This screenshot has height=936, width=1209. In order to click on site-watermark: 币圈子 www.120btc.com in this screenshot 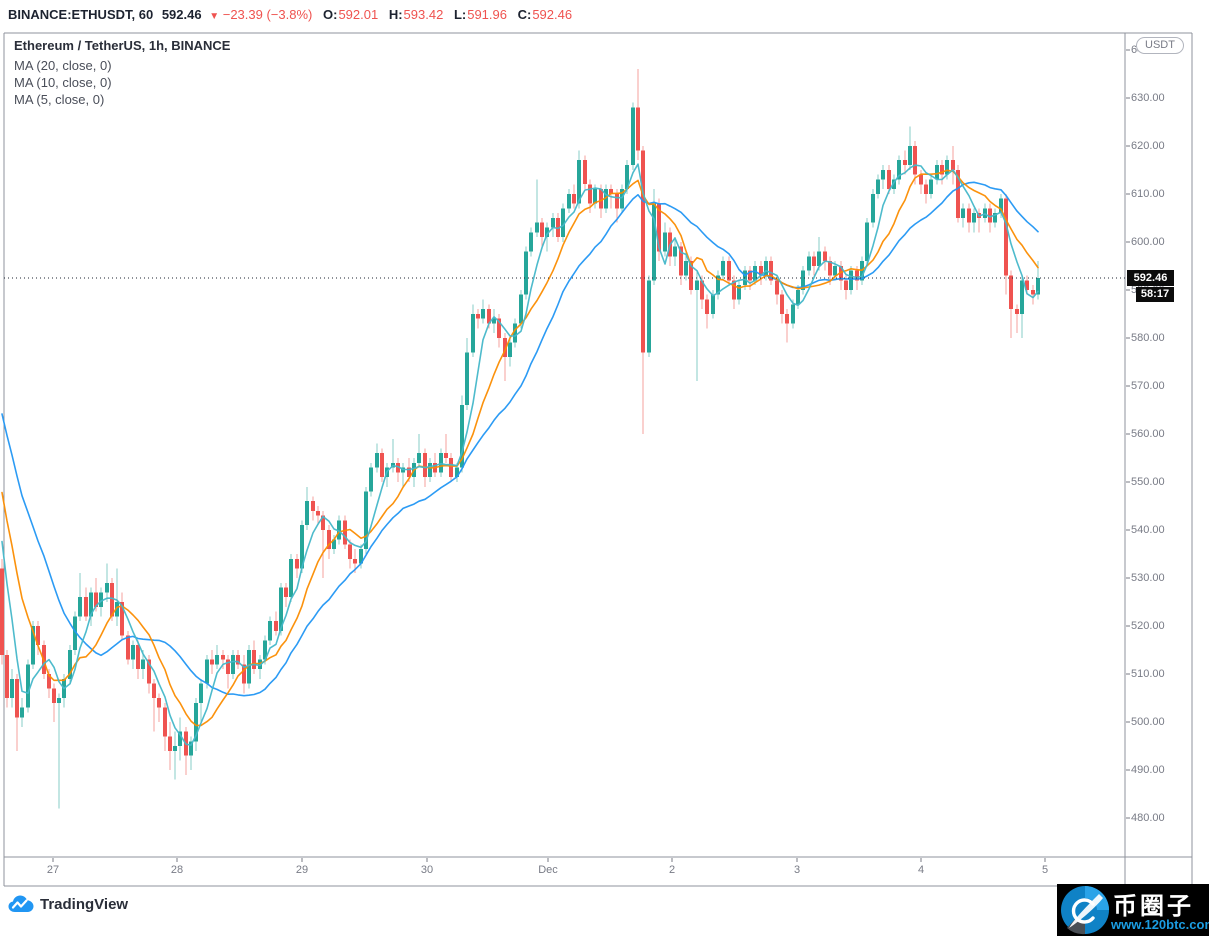, I will do `click(1133, 910)`.